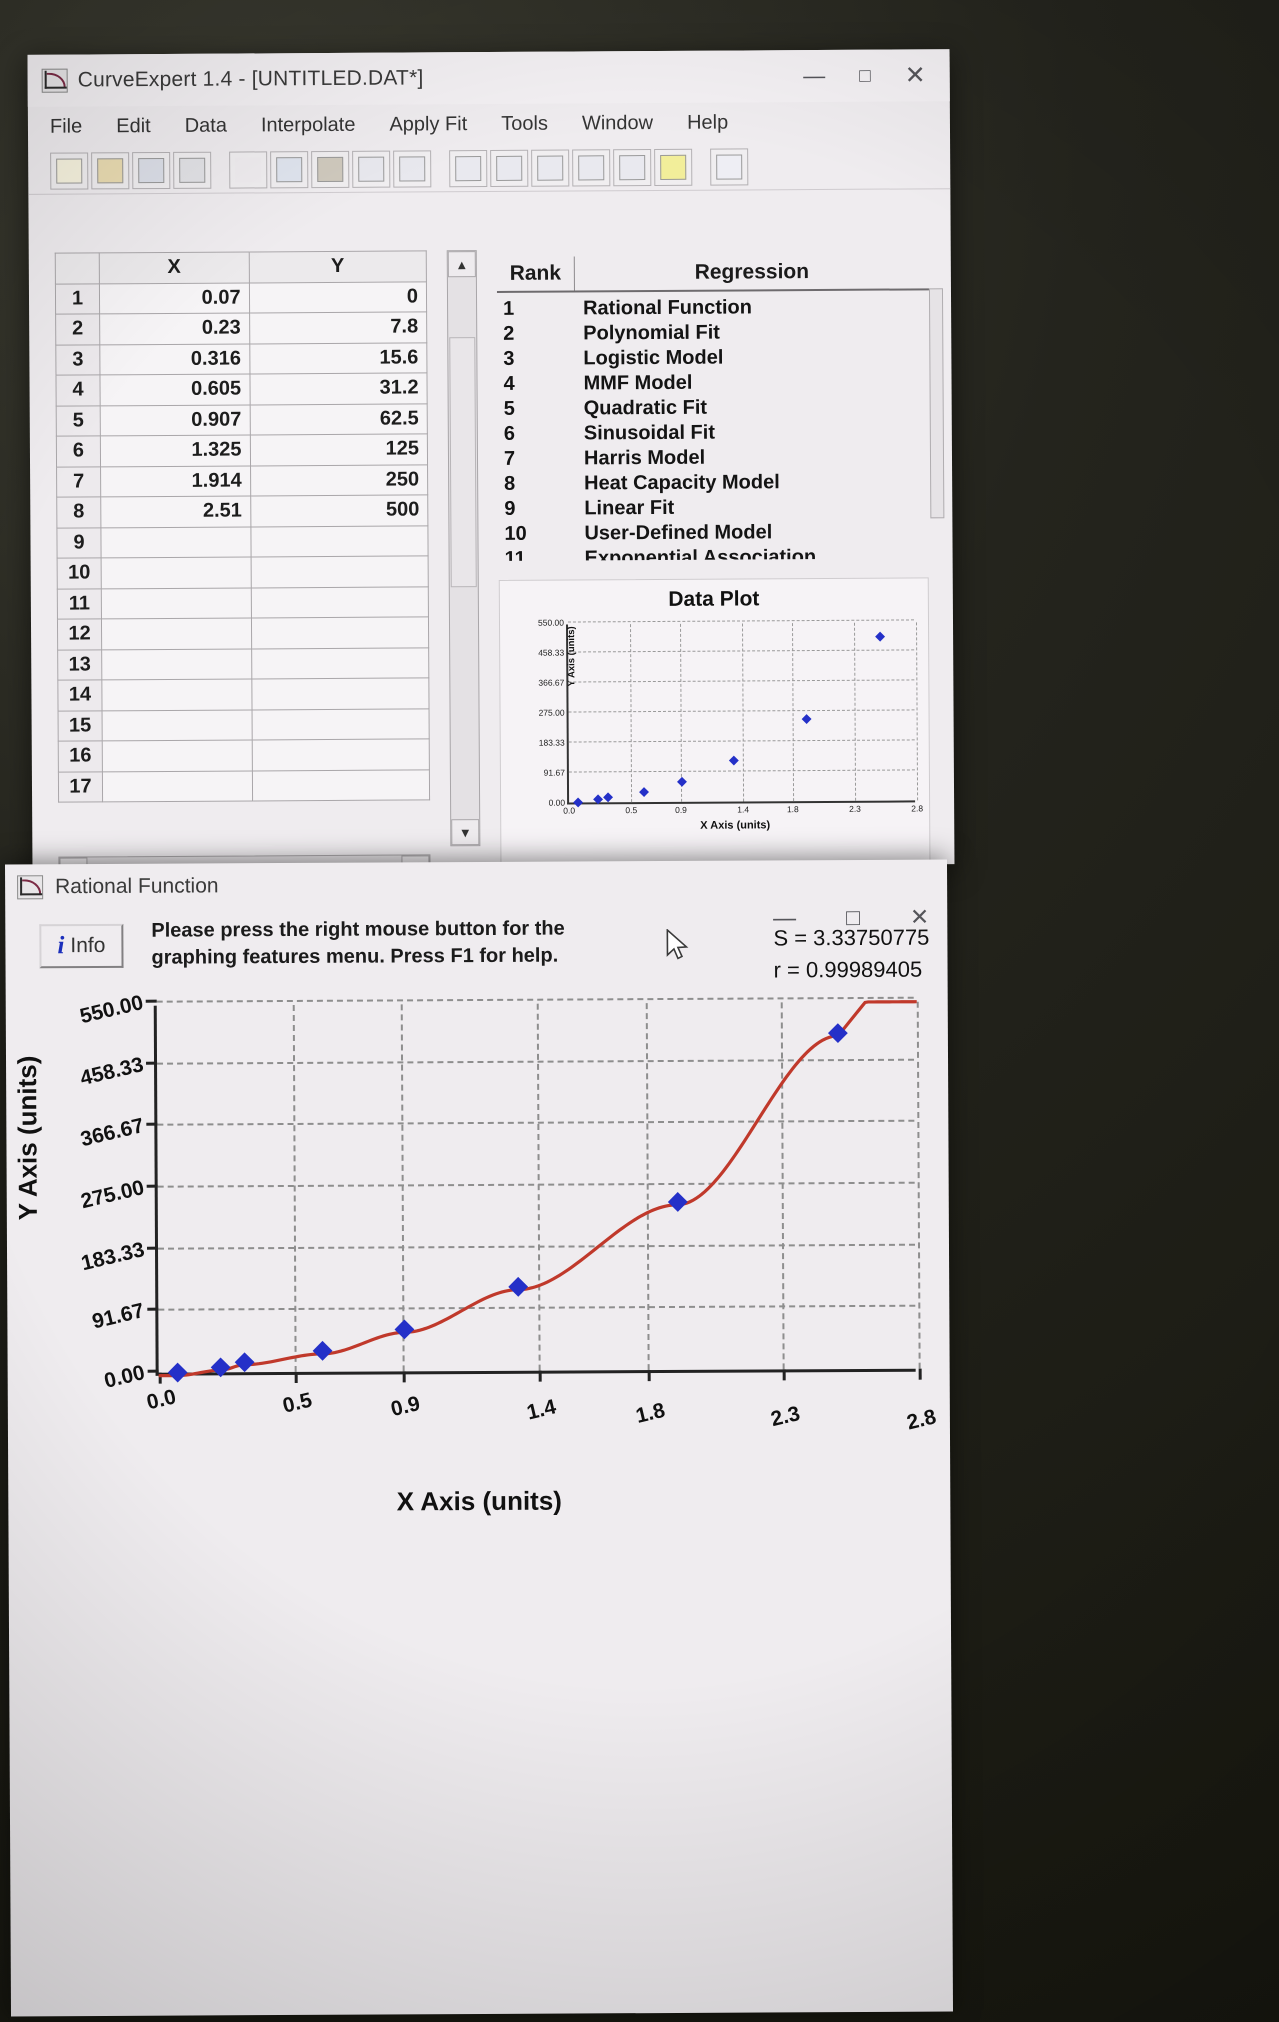 The width and height of the screenshot is (1279, 2022). Describe the element at coordinates (81, 946) in the screenshot. I see `info-button: i Info` at that location.